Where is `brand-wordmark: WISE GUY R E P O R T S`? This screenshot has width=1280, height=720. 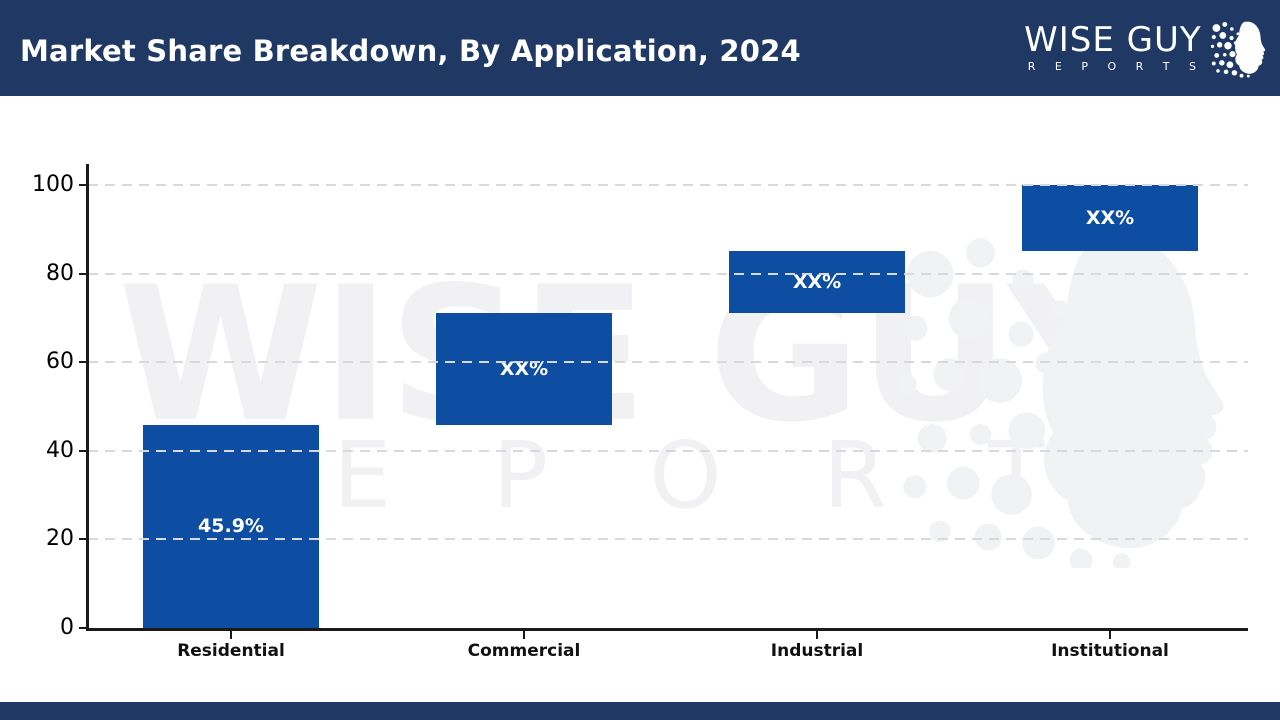 brand-wordmark: WISE GUY R E P O R T S is located at coordinates (1113, 46).